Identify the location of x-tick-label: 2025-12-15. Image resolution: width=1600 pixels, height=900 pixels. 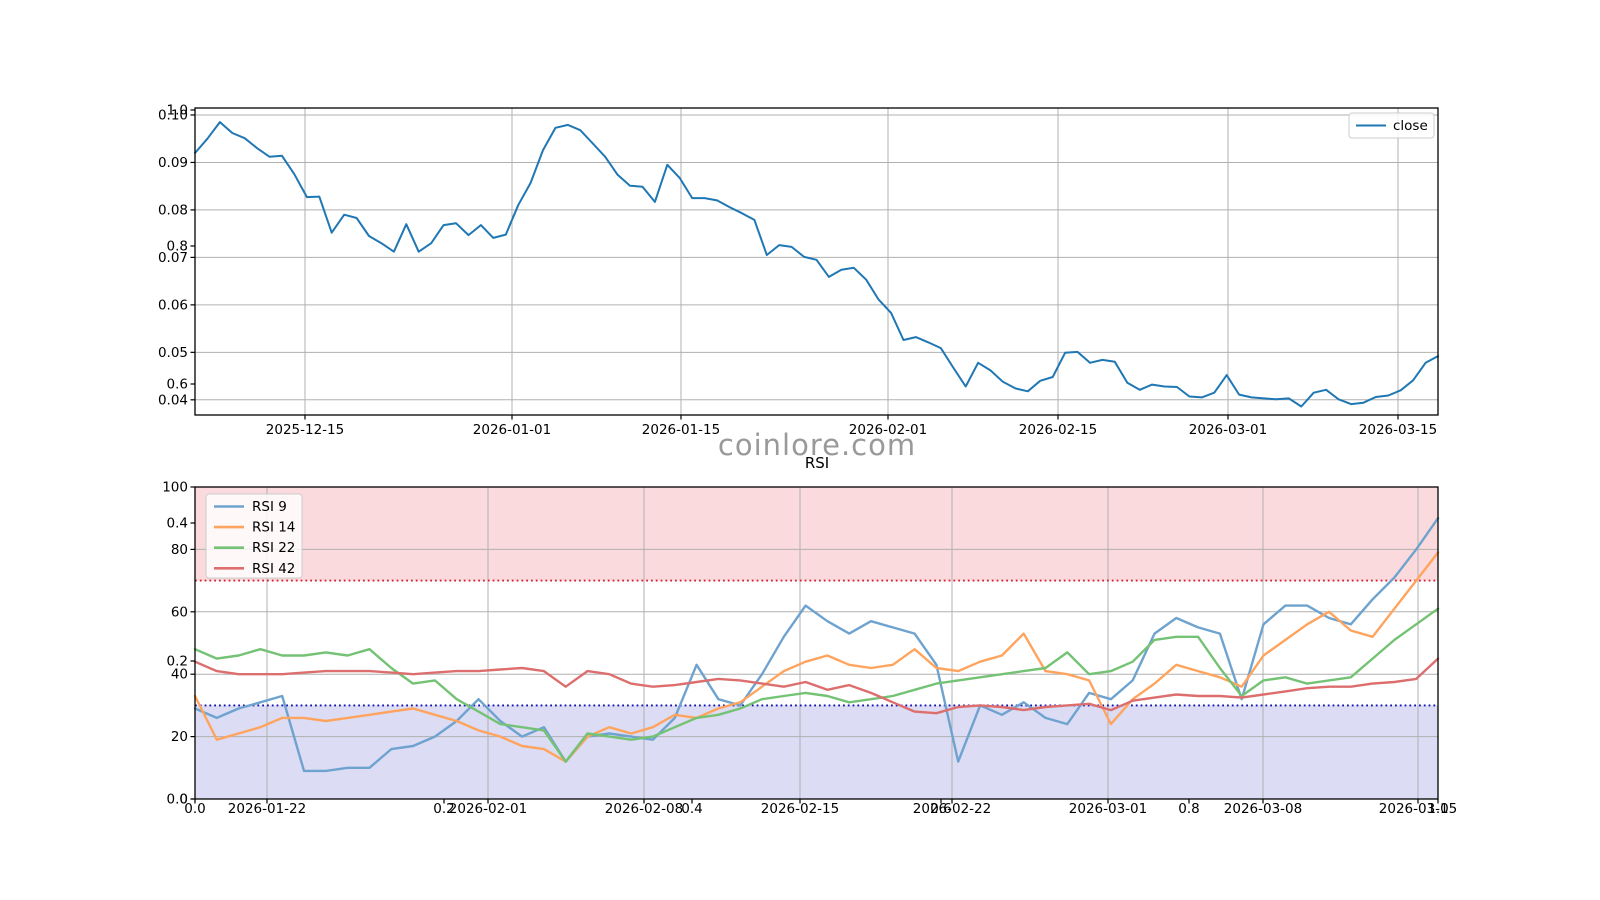
(305, 430).